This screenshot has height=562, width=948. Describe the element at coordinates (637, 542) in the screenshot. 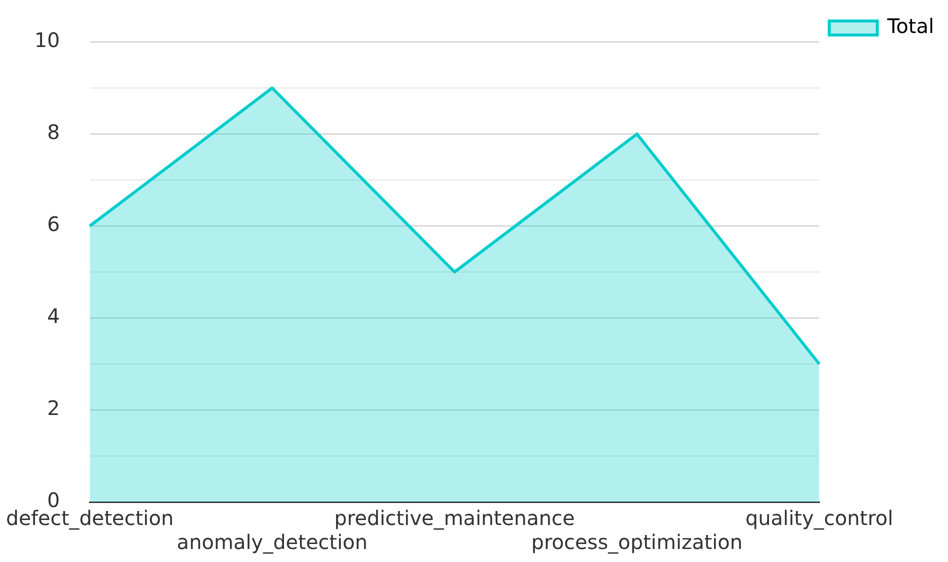

I see `x-tick-label: process_optimization` at that location.